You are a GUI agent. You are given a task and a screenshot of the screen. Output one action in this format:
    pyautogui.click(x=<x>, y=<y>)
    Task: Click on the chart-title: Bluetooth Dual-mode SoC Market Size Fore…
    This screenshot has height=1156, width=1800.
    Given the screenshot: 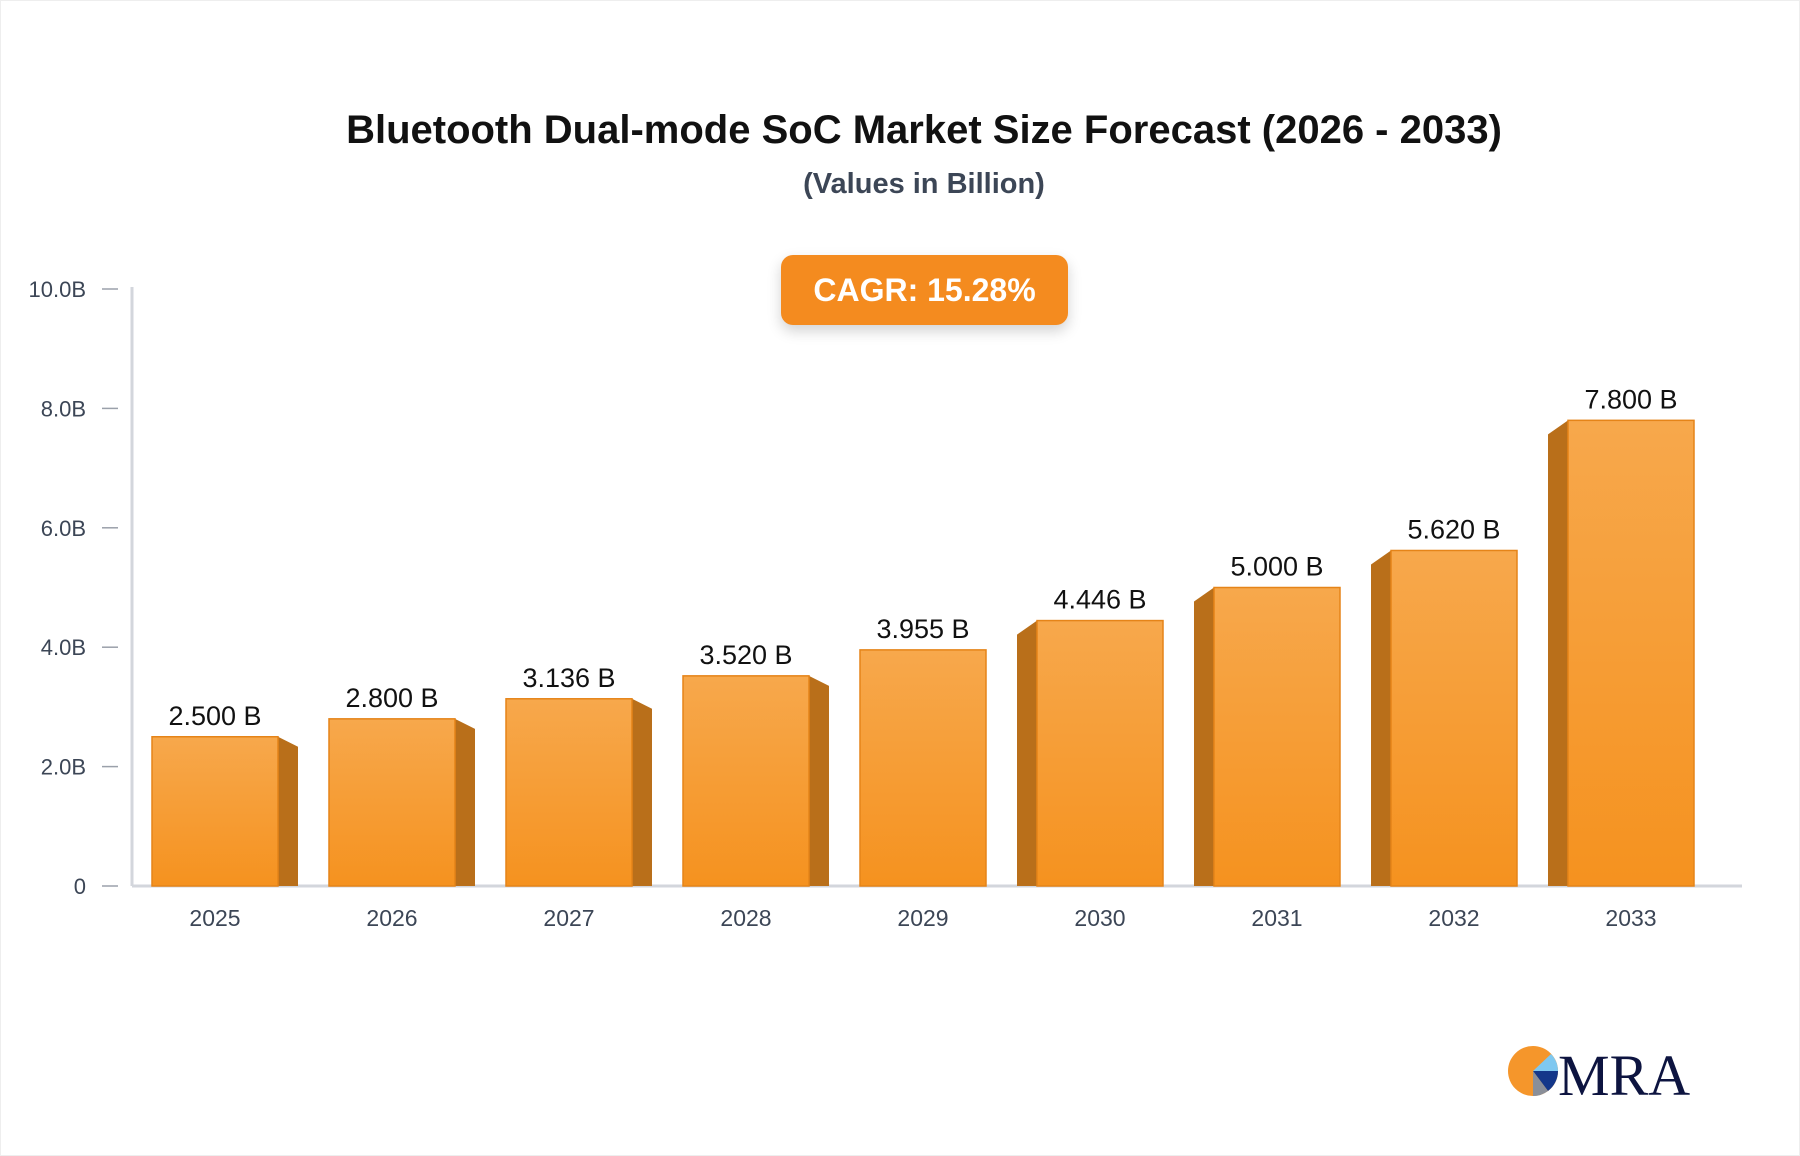 What is the action you would take?
    pyautogui.click(x=924, y=130)
    